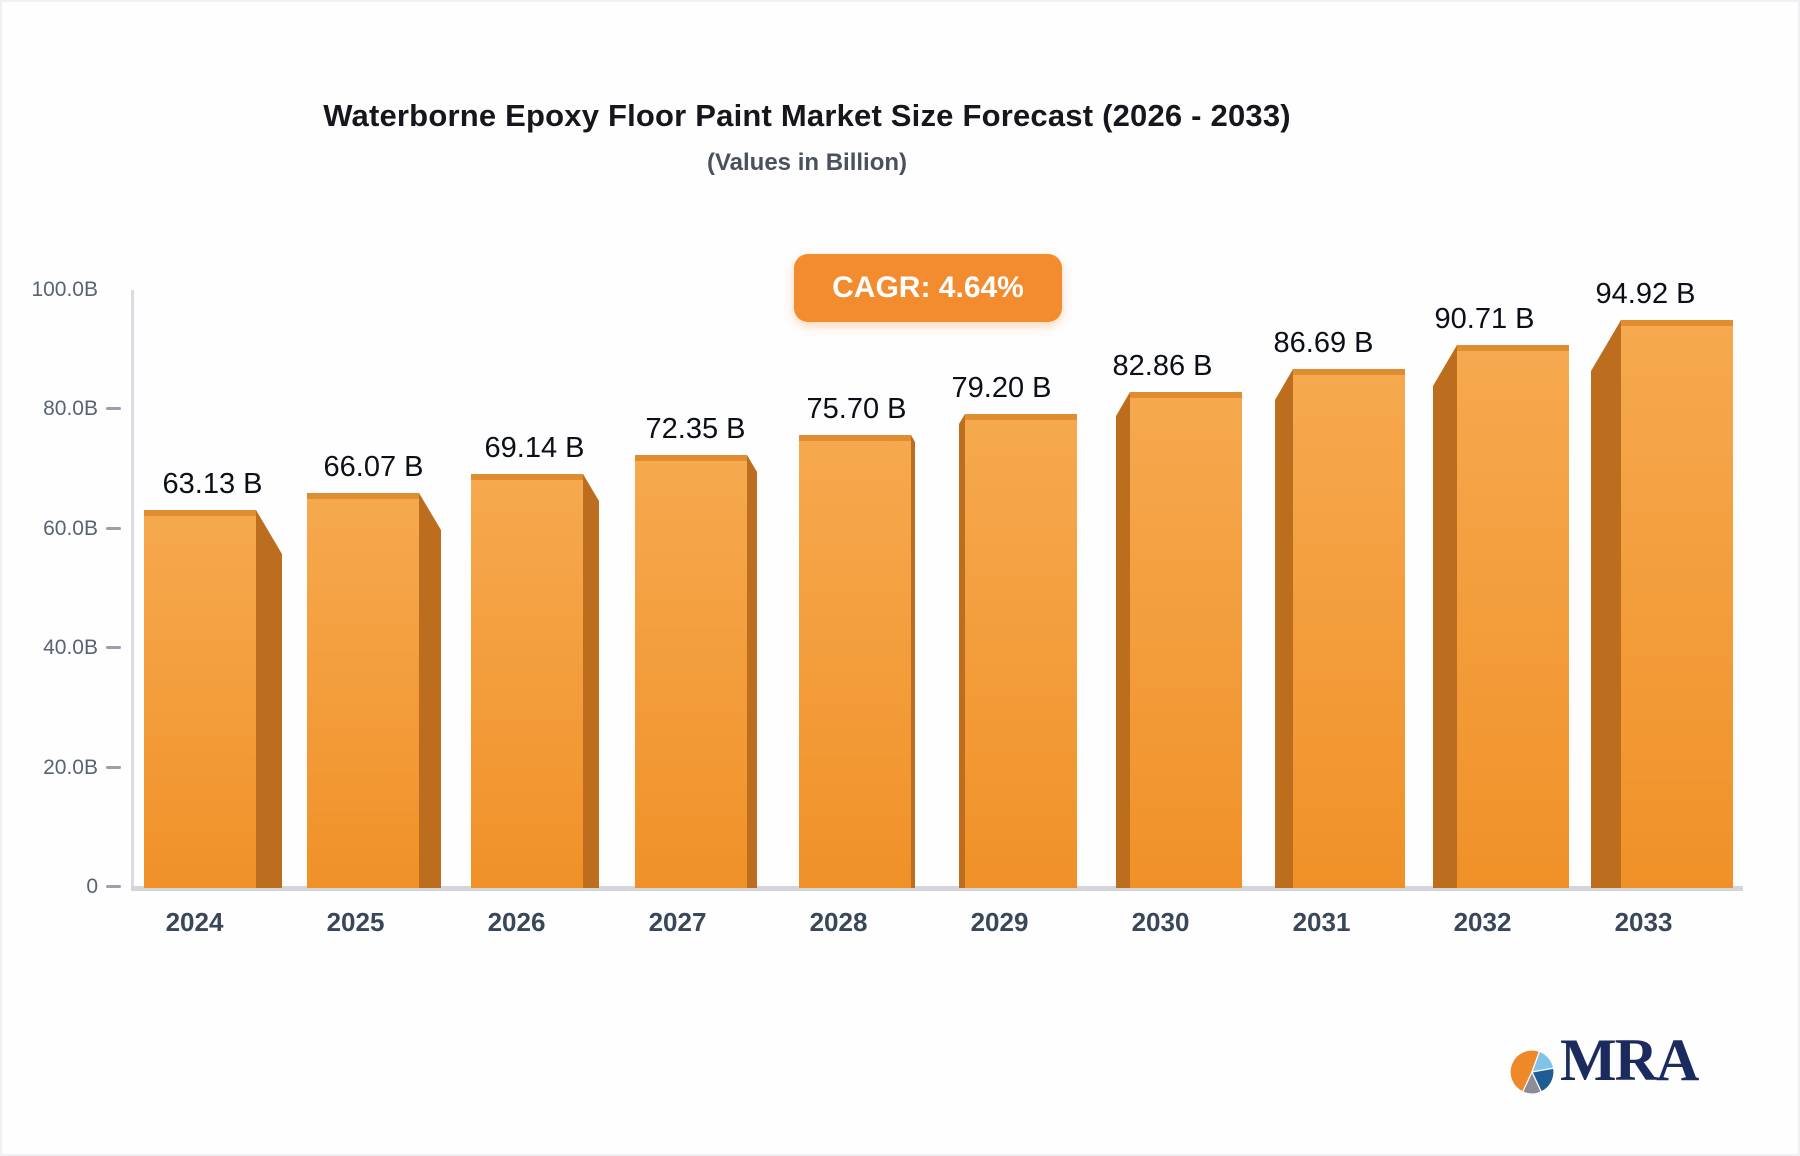  What do you see at coordinates (807, 162) in the screenshot?
I see `chart-subtitle: (Values in Billion)` at bounding box center [807, 162].